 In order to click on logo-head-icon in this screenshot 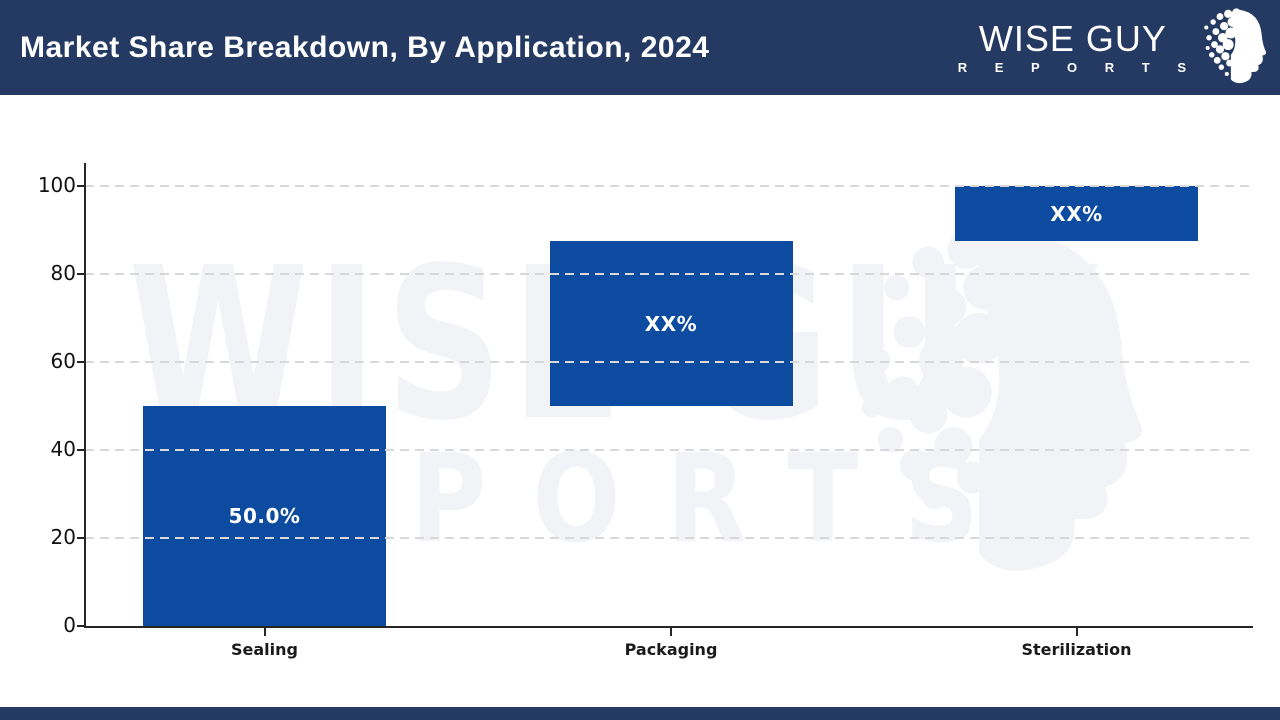, I will do `click(1235, 45)`.